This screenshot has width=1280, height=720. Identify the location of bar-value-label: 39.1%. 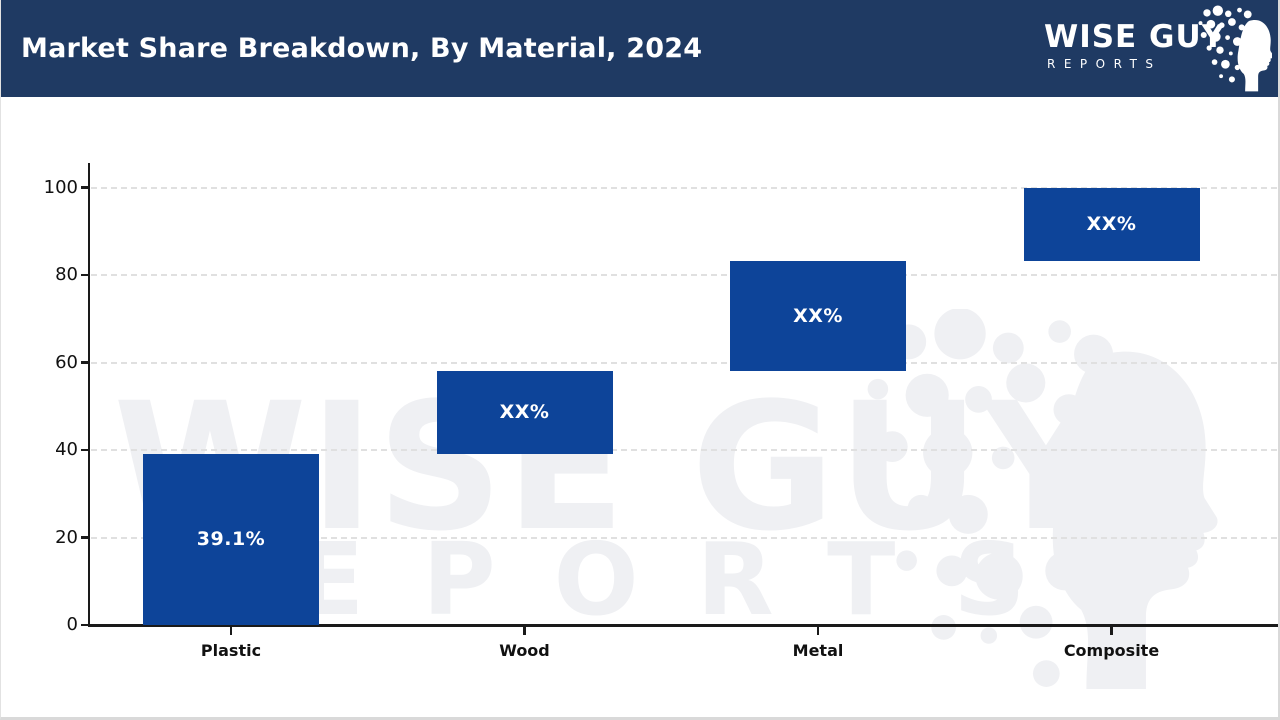
(231, 539).